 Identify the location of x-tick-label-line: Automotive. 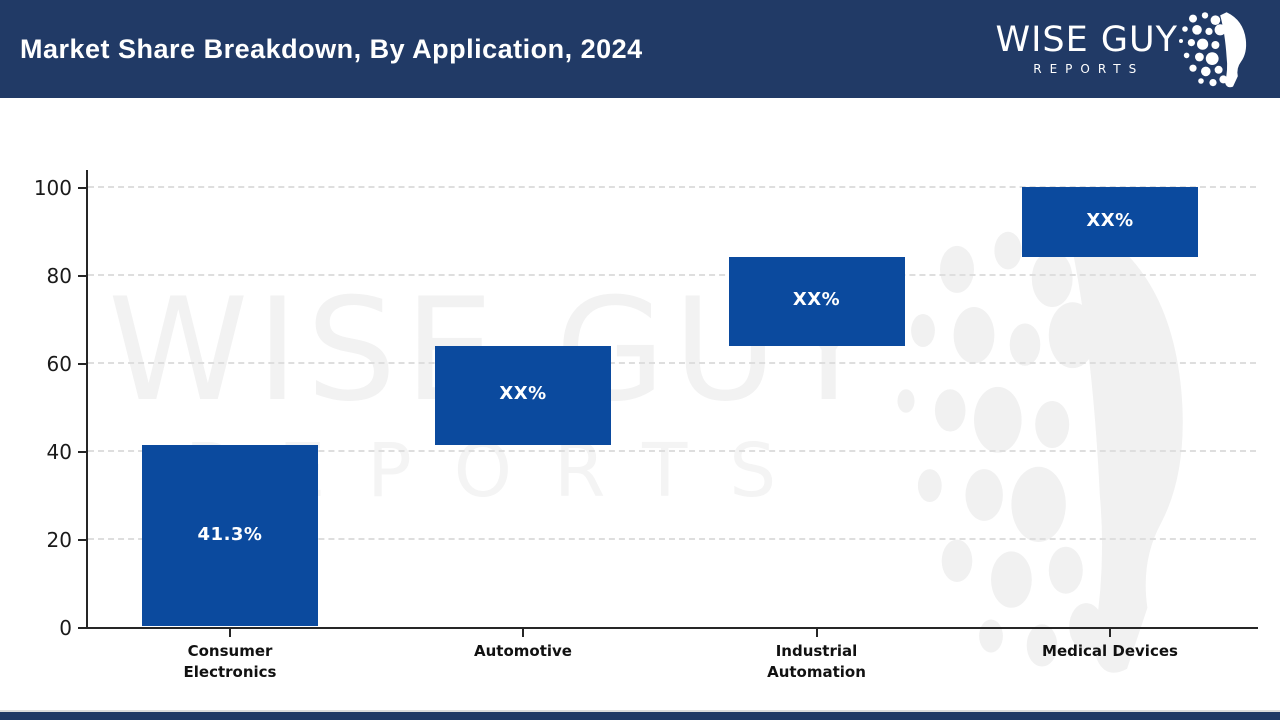
(523, 650).